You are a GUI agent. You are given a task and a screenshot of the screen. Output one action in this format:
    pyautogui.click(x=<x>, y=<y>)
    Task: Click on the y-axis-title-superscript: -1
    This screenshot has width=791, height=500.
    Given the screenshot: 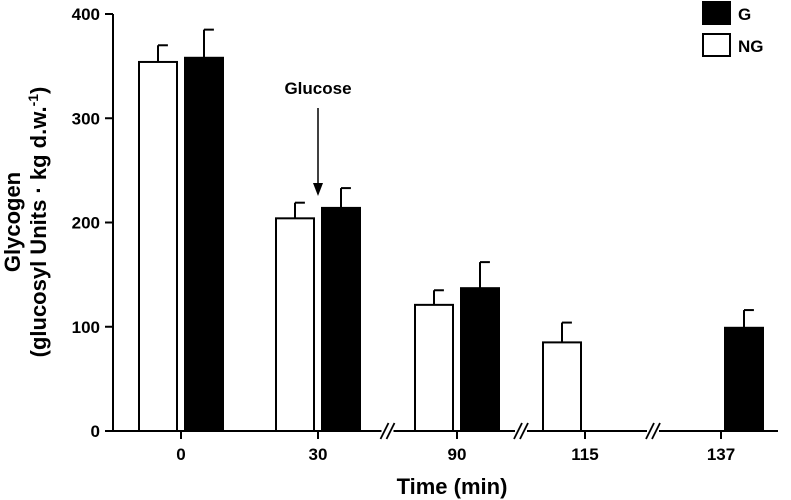 What is the action you would take?
    pyautogui.click(x=33, y=100)
    